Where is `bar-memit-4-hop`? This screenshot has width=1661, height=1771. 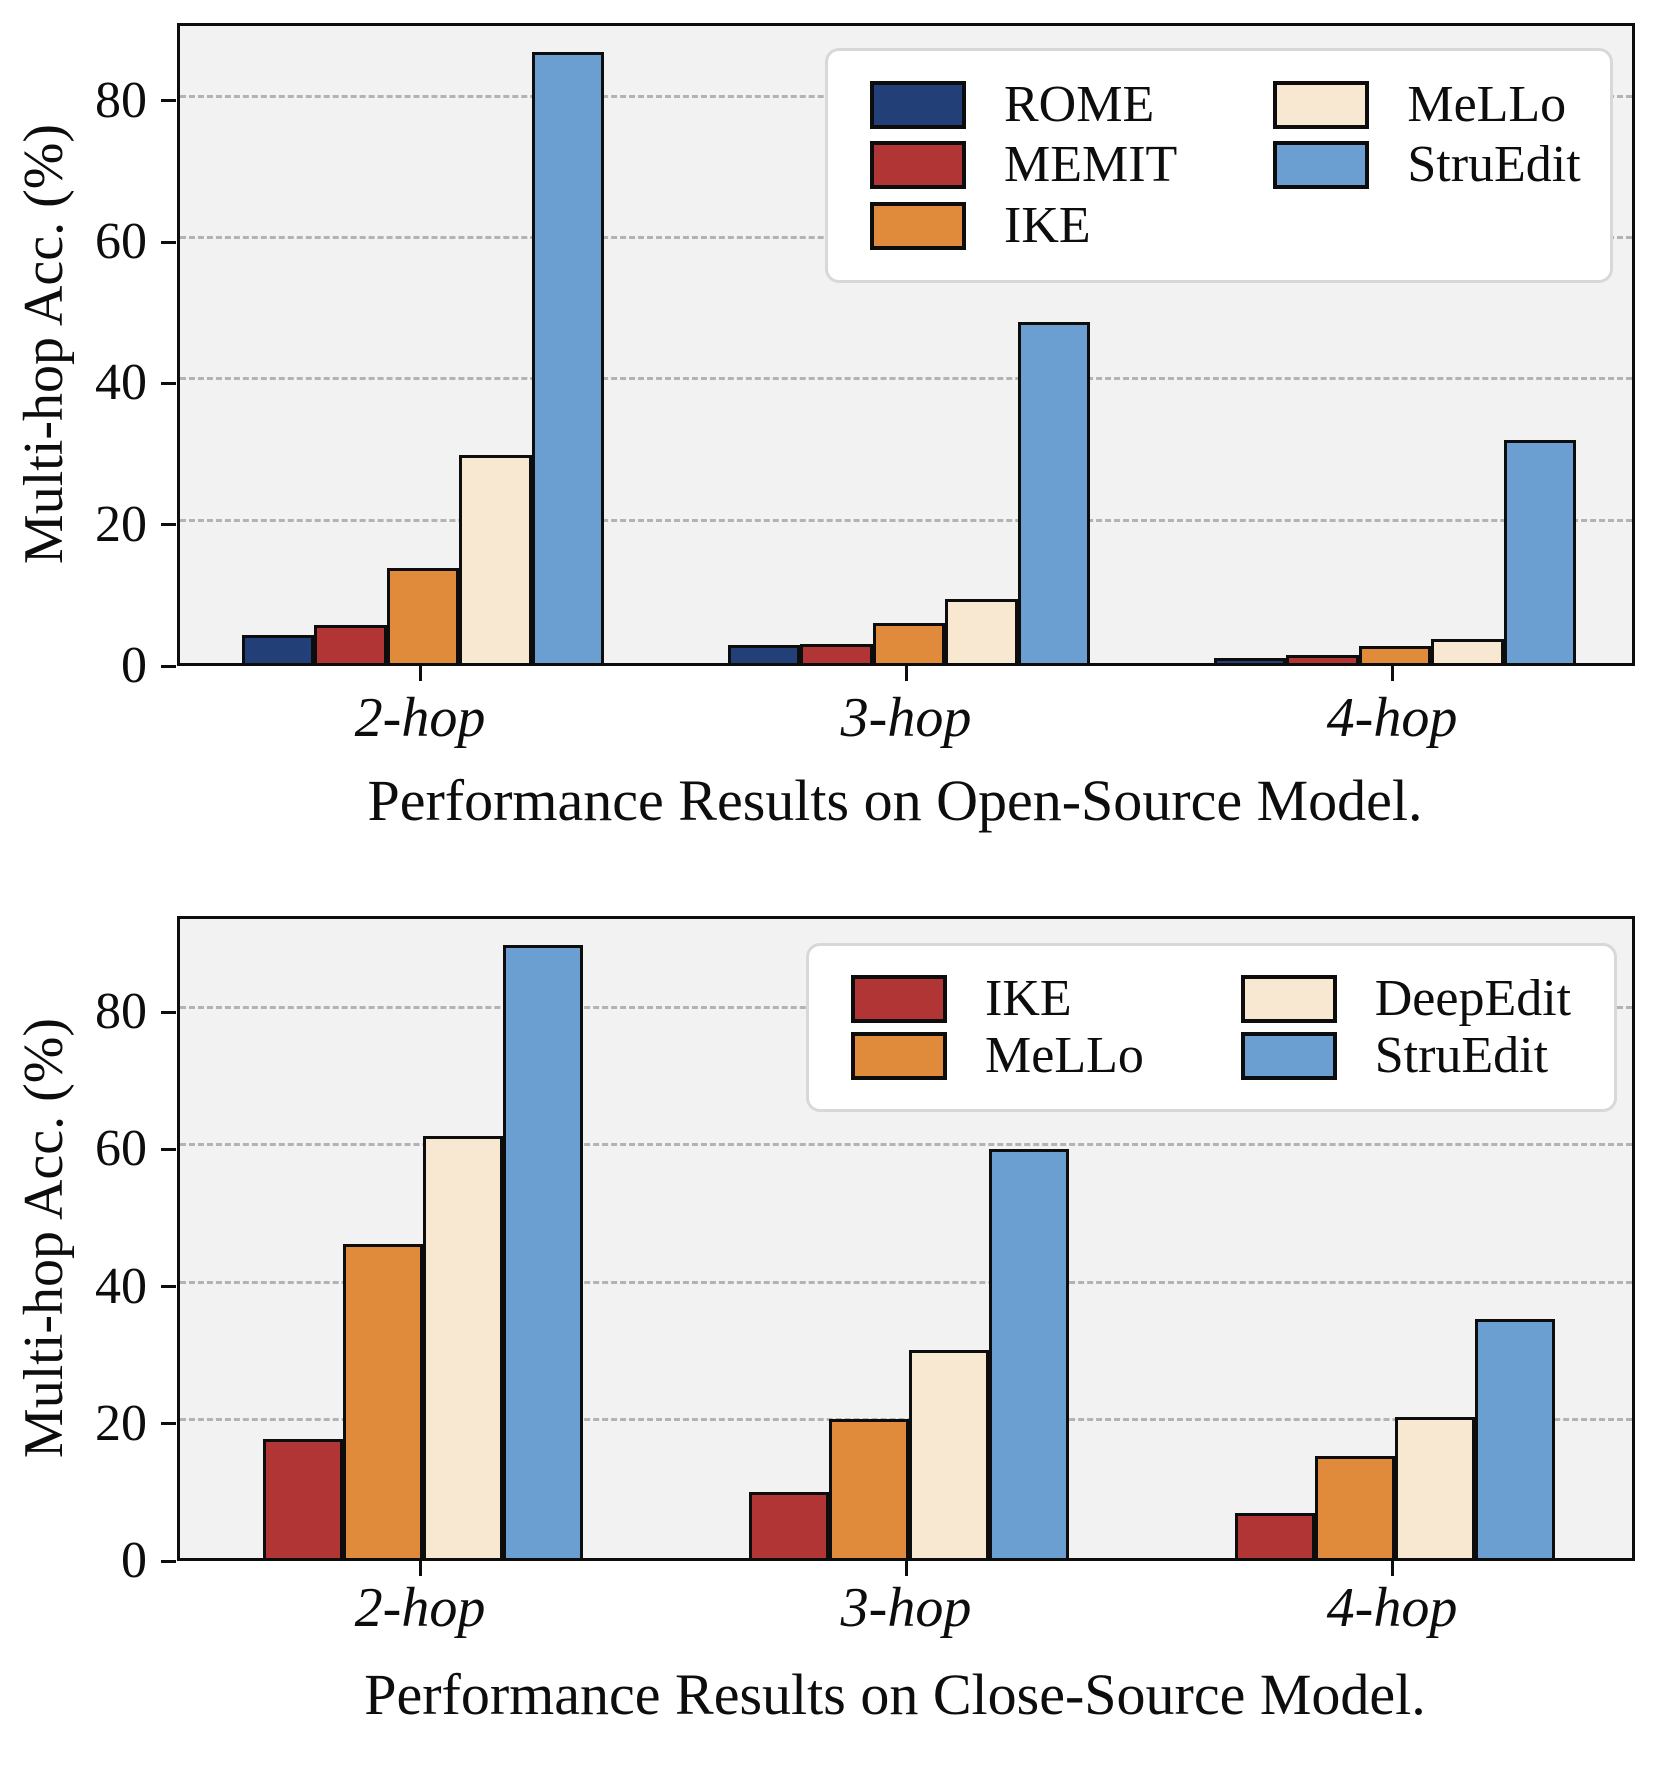 bar-memit-4-hop is located at coordinates (1322, 659).